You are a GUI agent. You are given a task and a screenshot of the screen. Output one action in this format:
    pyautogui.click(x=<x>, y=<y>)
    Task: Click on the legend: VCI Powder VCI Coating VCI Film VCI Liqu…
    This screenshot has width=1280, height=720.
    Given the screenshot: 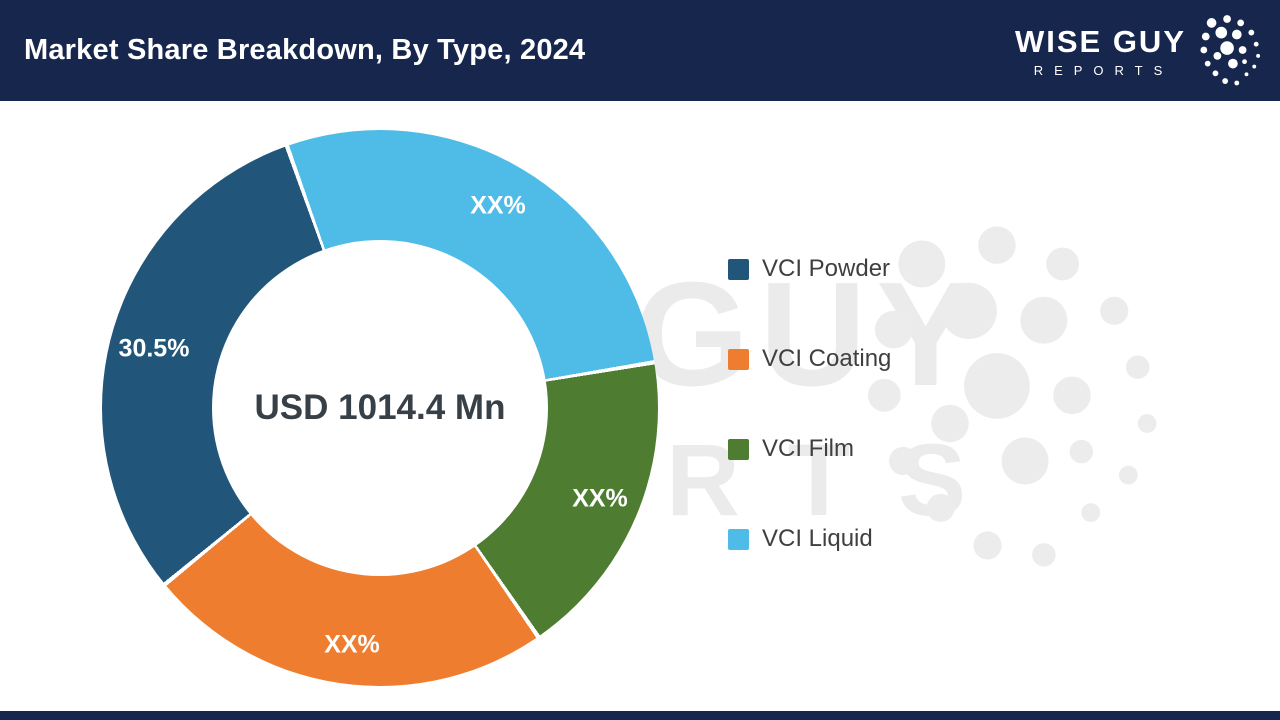 What is the action you would take?
    pyautogui.click(x=810, y=403)
    